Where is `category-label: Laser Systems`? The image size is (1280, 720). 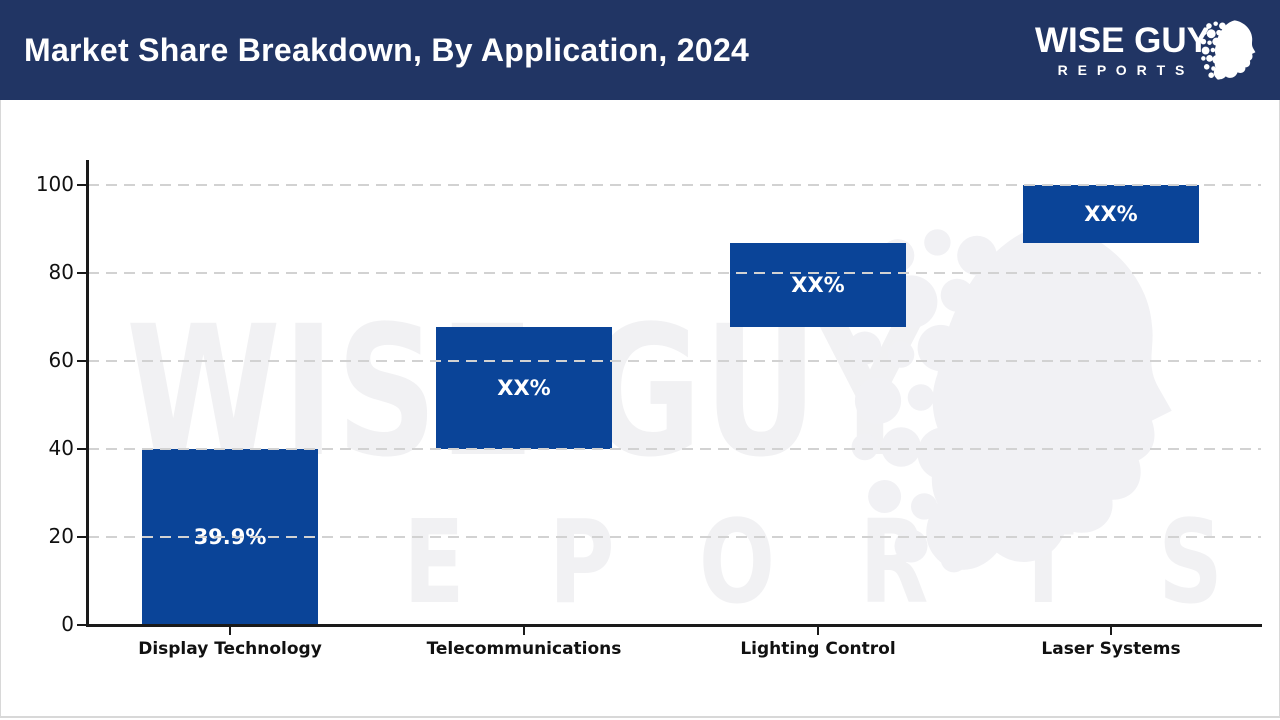
category-label: Laser Systems is located at coordinates (1111, 649).